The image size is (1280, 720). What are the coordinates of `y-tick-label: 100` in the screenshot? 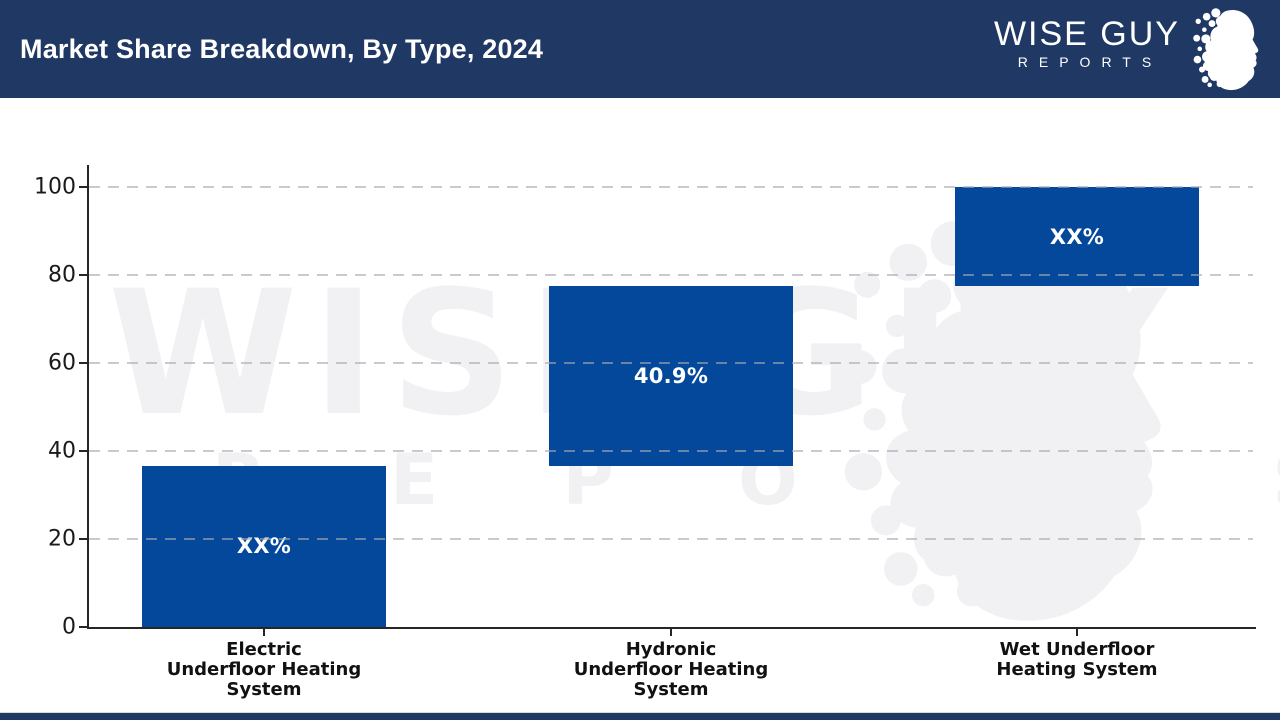 It's located at (55, 187).